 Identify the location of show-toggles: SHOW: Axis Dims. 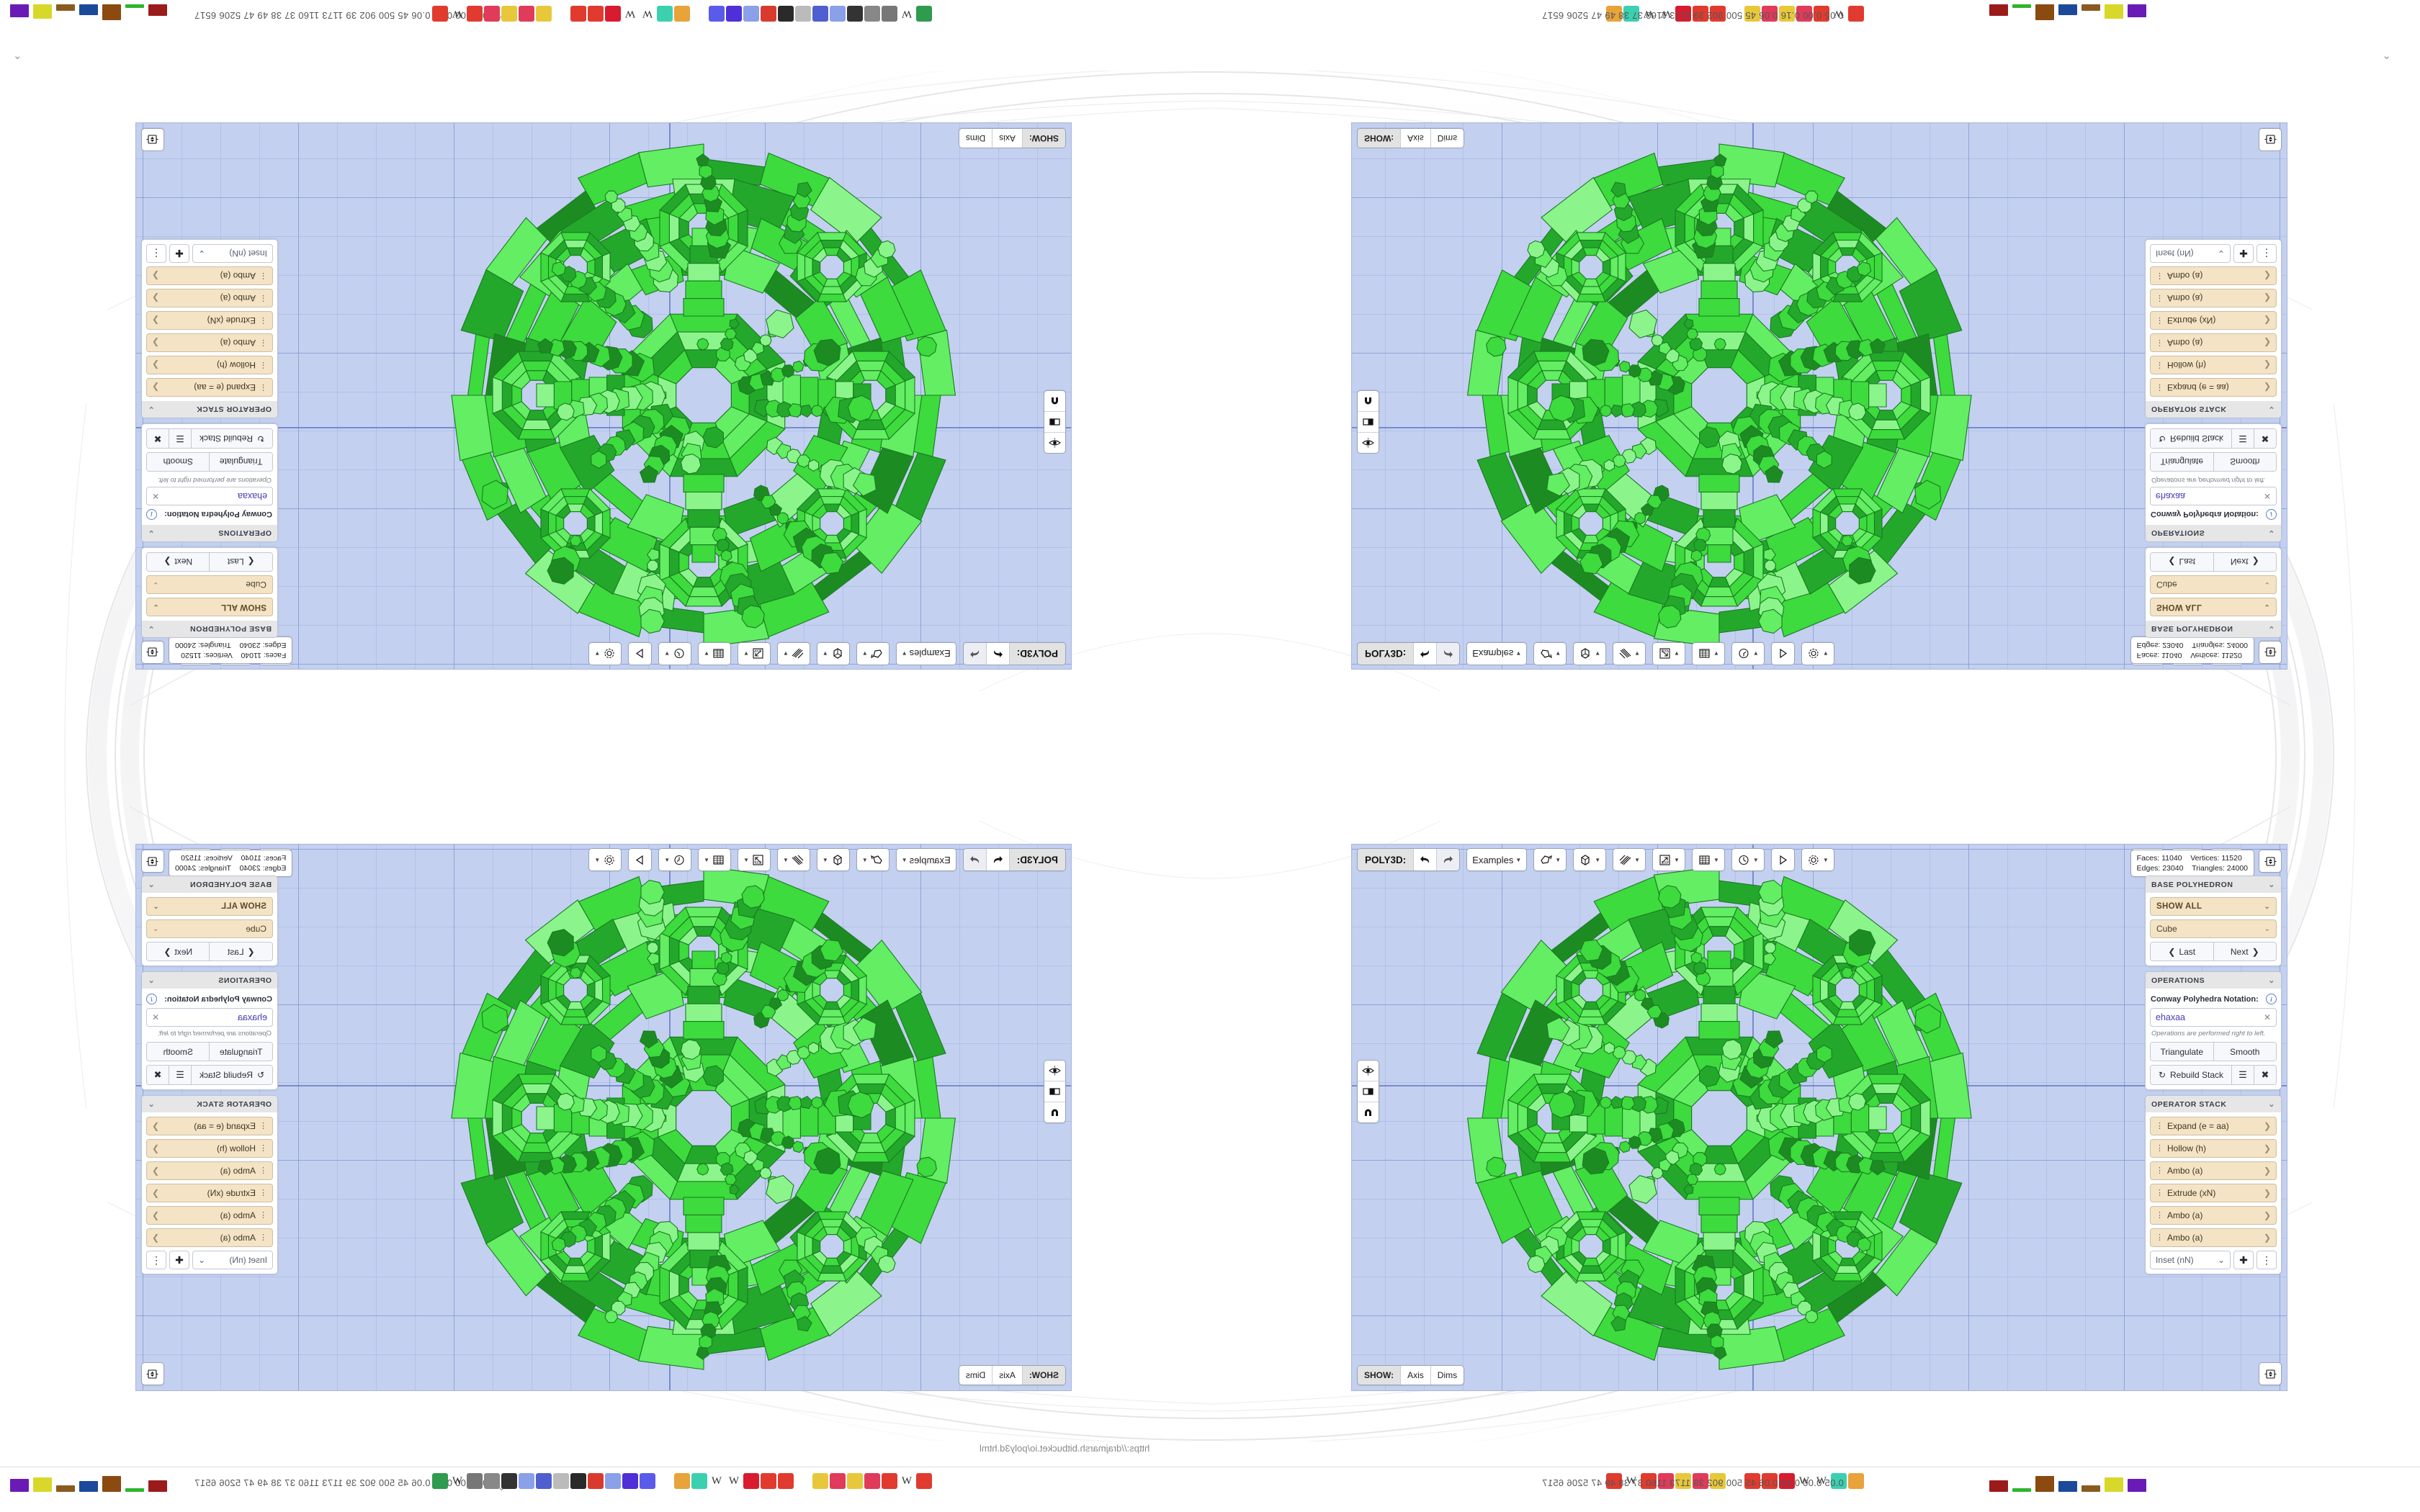
(1411, 1375).